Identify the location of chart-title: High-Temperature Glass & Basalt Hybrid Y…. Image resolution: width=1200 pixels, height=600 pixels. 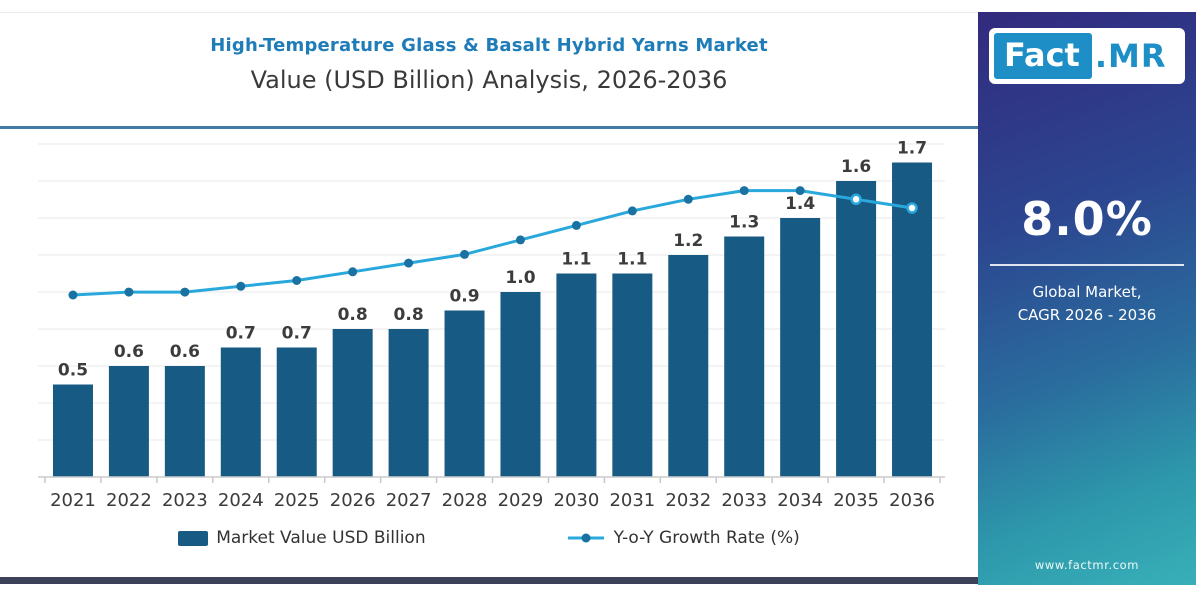
(489, 45).